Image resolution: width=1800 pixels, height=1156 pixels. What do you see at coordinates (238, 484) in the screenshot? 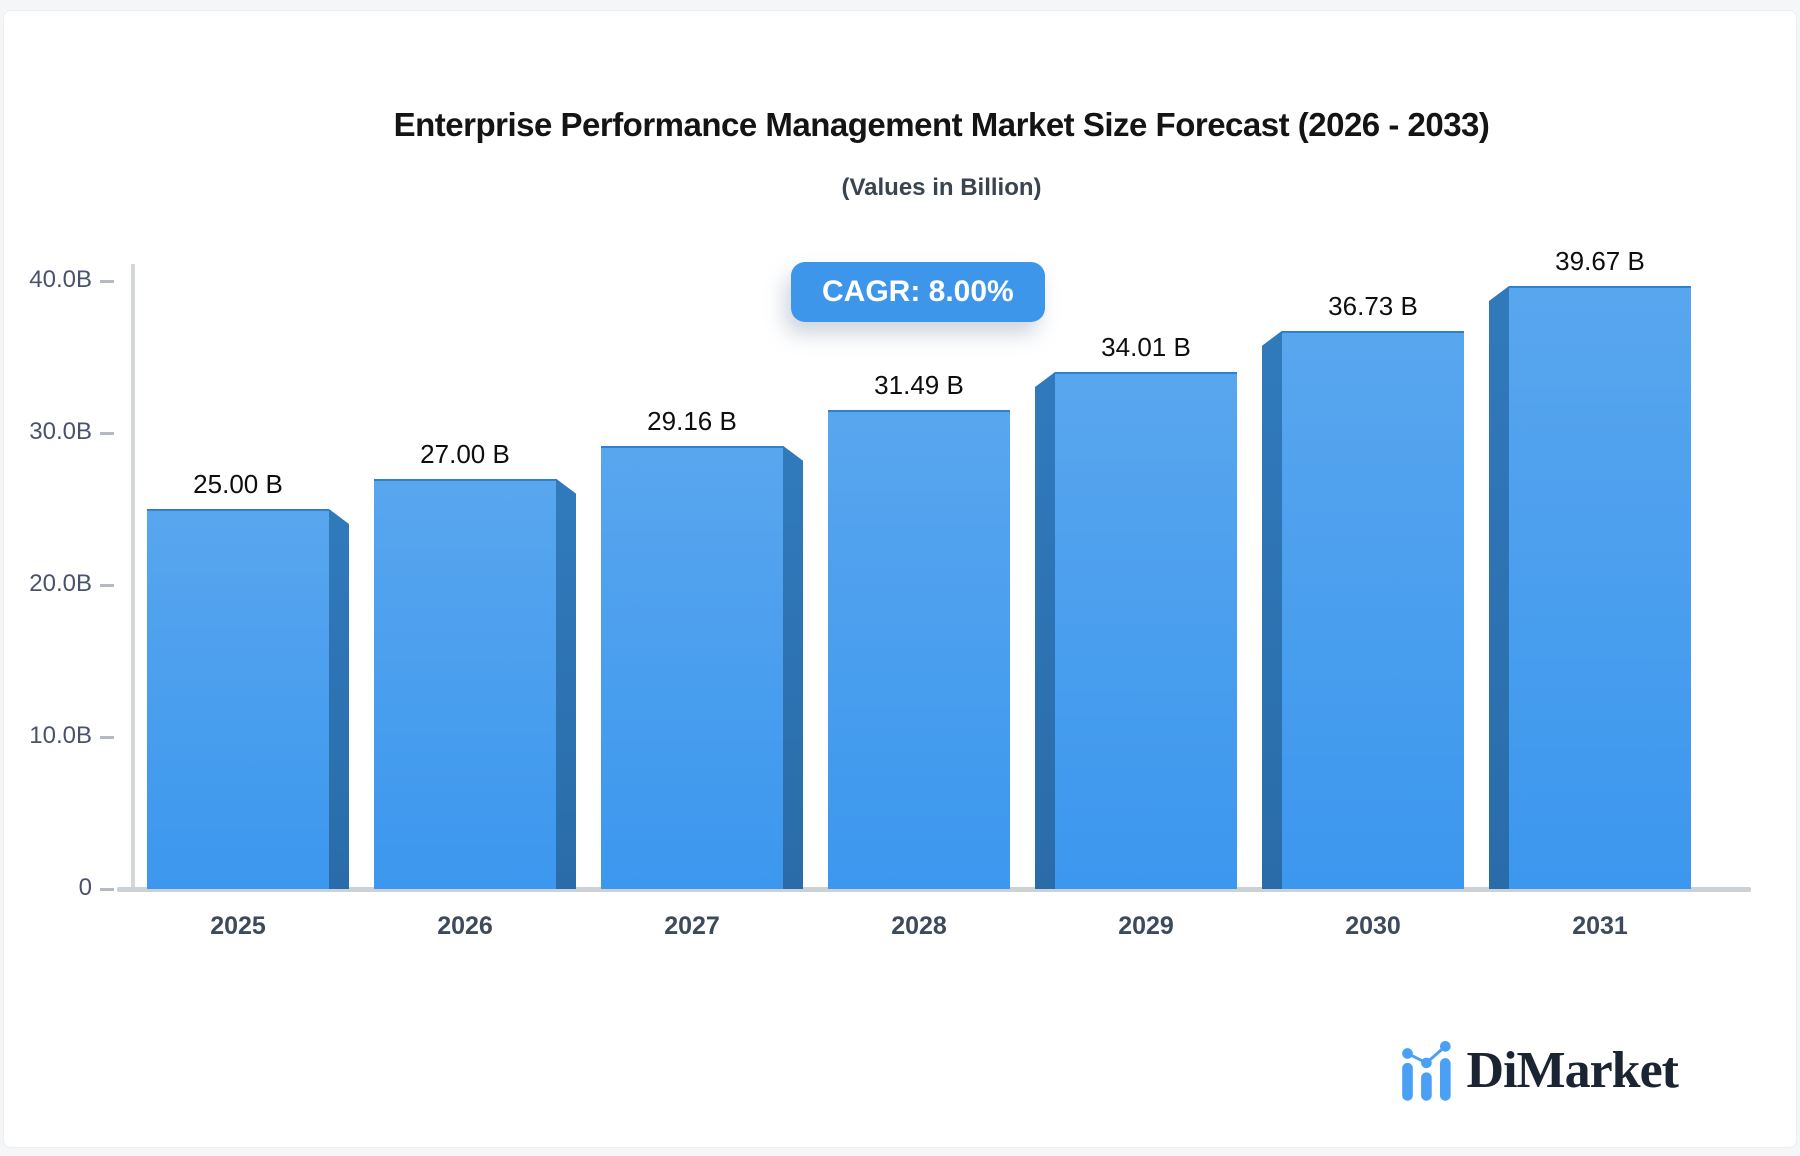
I see `bar-value-label: 25.00 B` at bounding box center [238, 484].